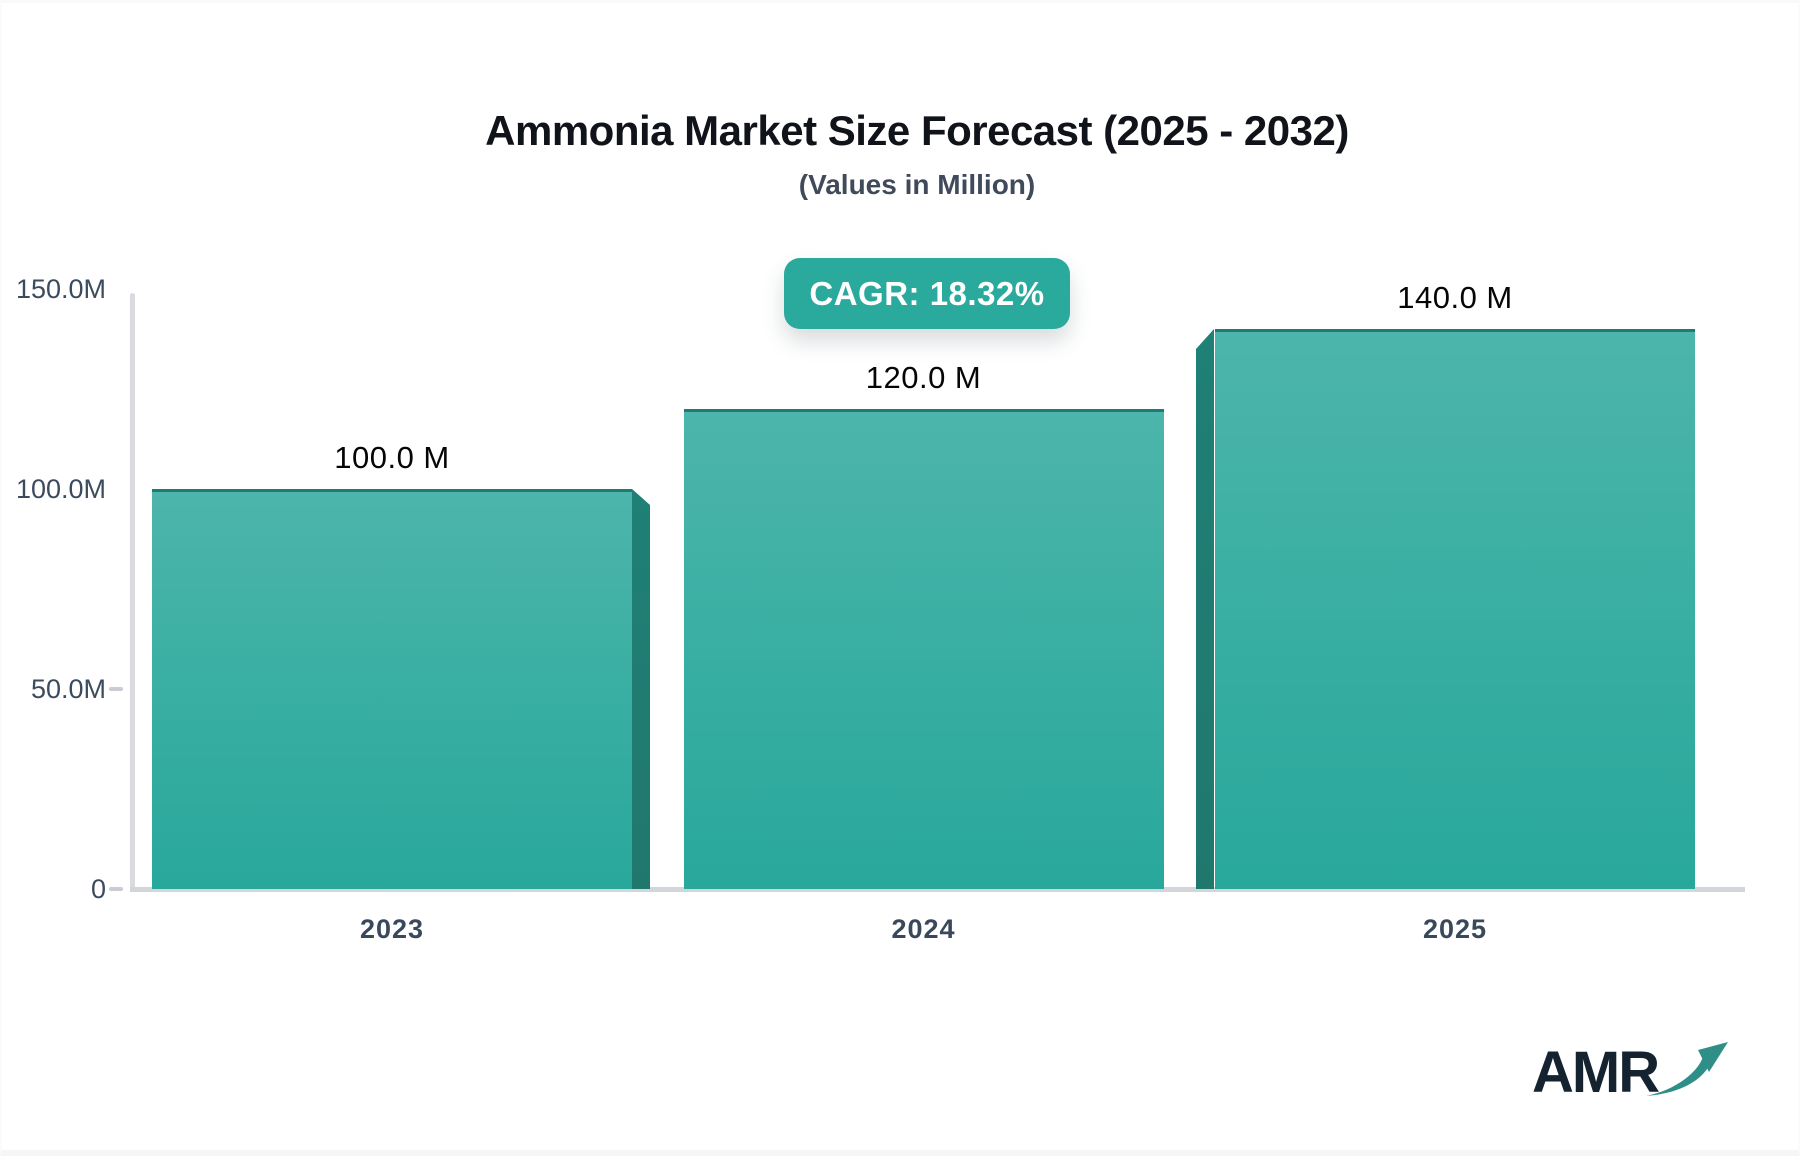 The width and height of the screenshot is (1800, 1156). I want to click on y-tick-label: 0, so click(98, 889).